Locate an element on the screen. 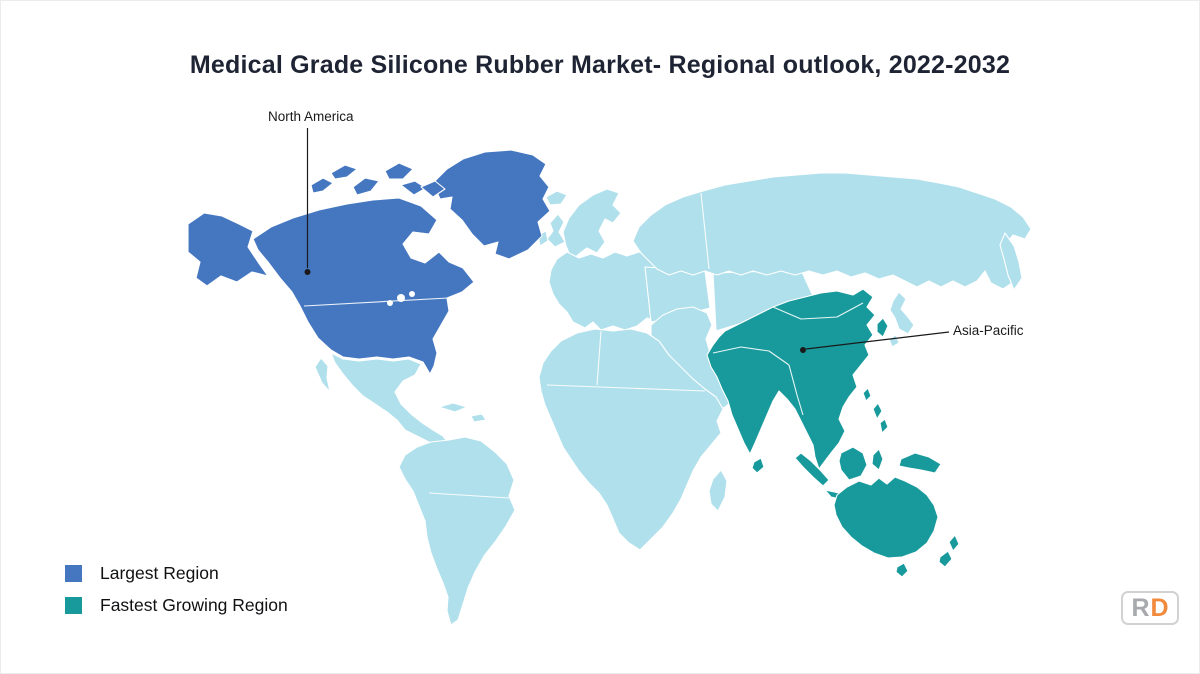 This screenshot has width=1200, height=674. region-japan-south is located at coordinates (894, 341).